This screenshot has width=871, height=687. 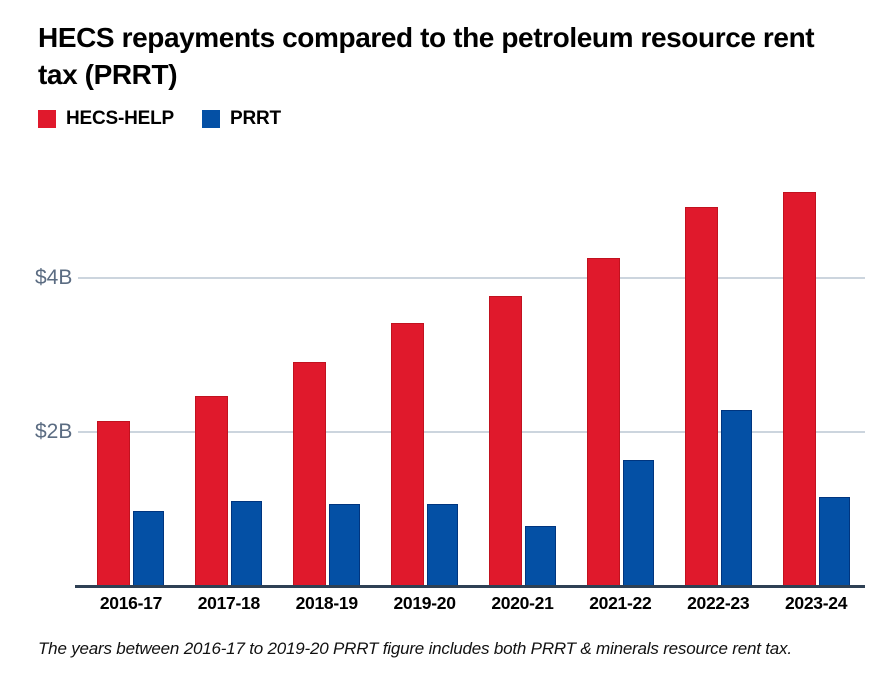 I want to click on xlabel-2019-20: 2019-20, so click(x=424, y=603).